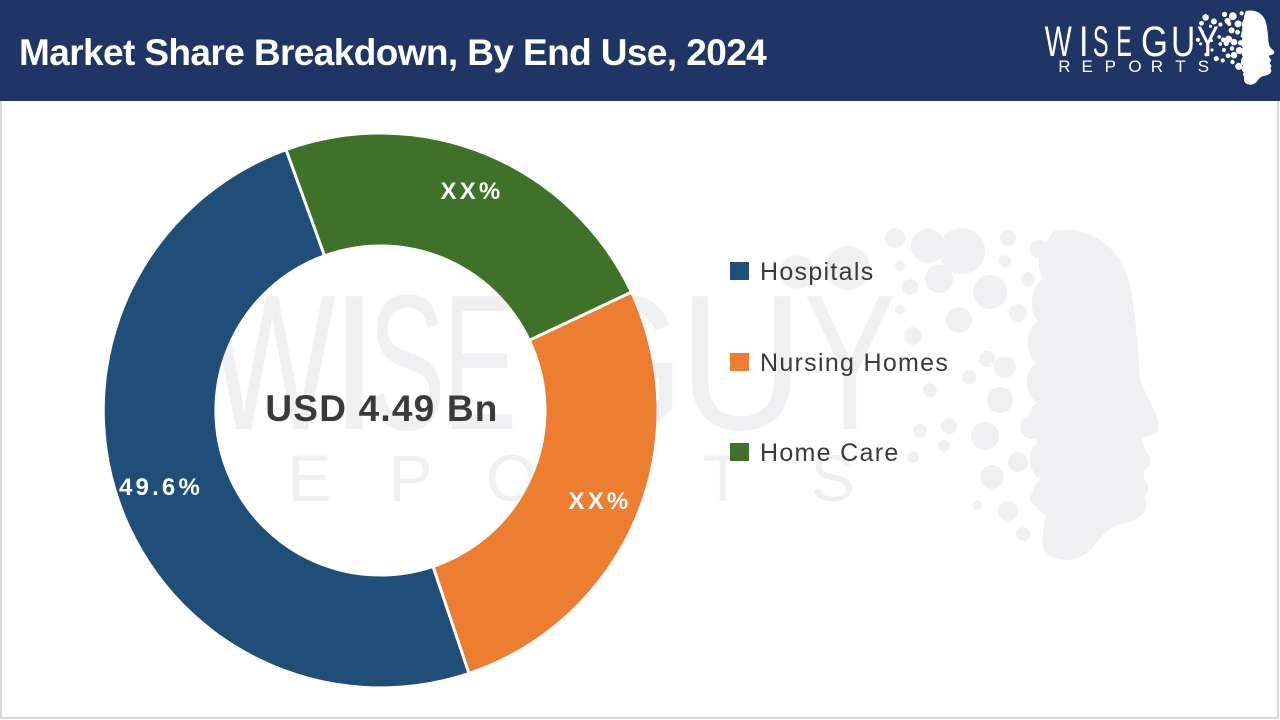 The width and height of the screenshot is (1280, 720). What do you see at coordinates (406, 362) in the screenshot?
I see `svg-text: S` at bounding box center [406, 362].